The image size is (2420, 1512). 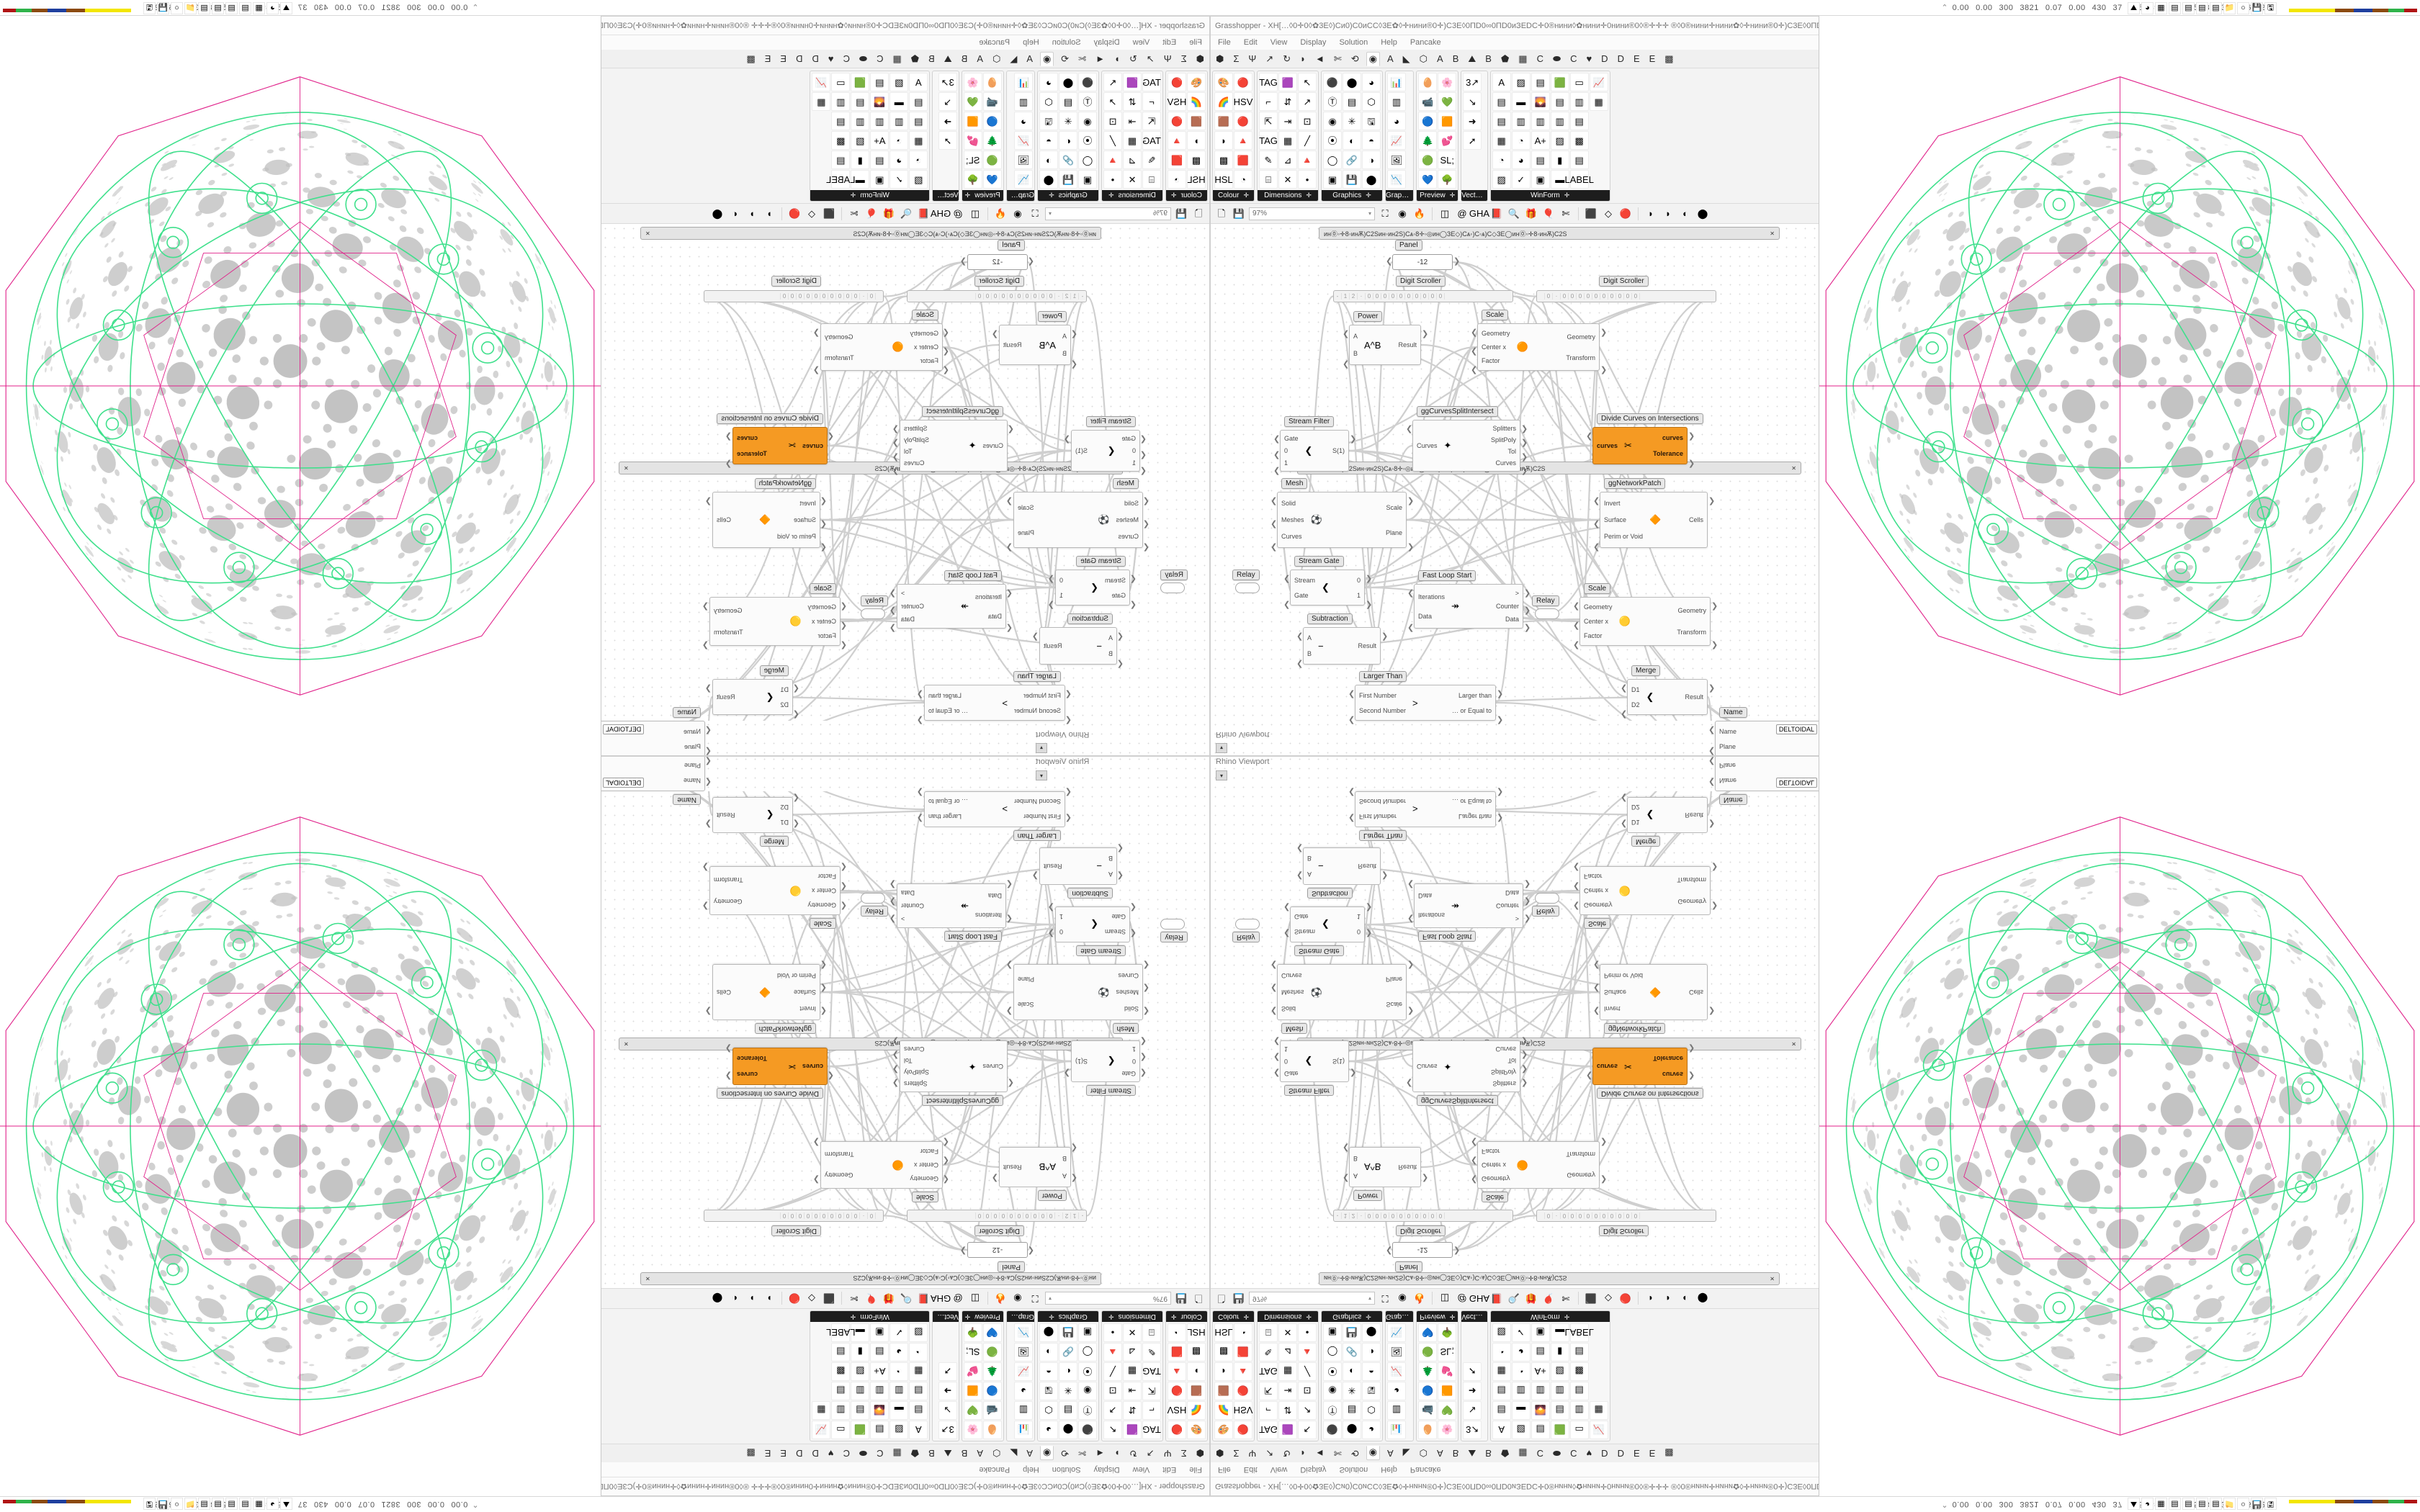 What do you see at coordinates (1620, 58) in the screenshot?
I see `tab-d2: D` at bounding box center [1620, 58].